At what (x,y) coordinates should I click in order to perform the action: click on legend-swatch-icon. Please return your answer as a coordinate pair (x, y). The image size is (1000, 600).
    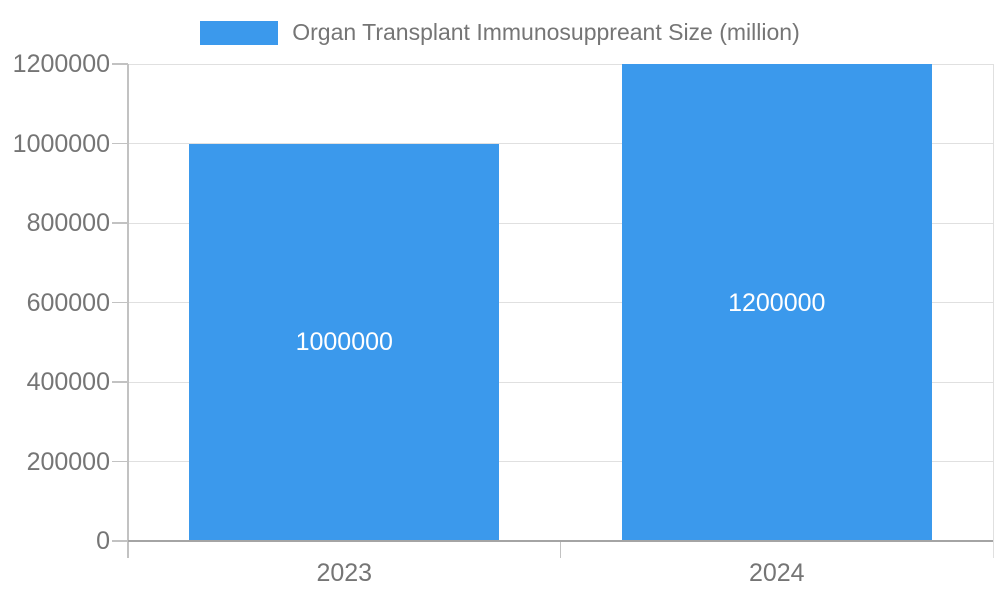
    Looking at the image, I should click on (239, 32).